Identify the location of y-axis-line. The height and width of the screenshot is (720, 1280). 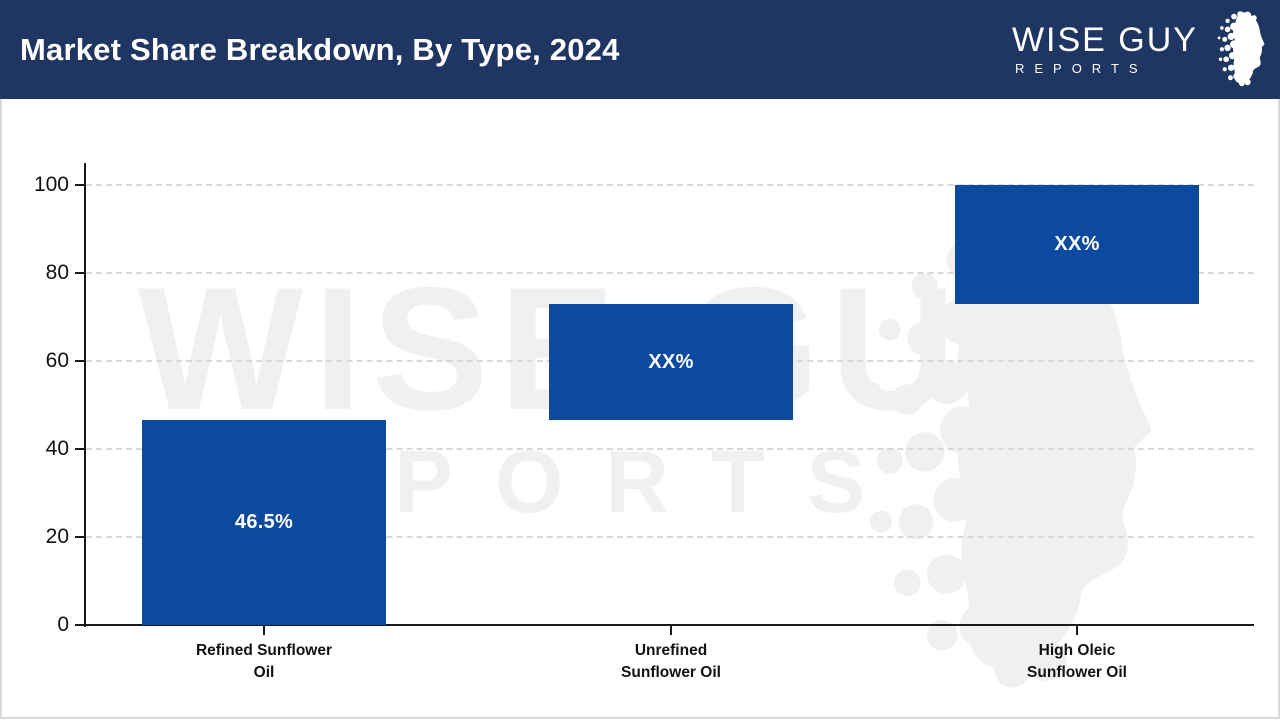
(85, 395).